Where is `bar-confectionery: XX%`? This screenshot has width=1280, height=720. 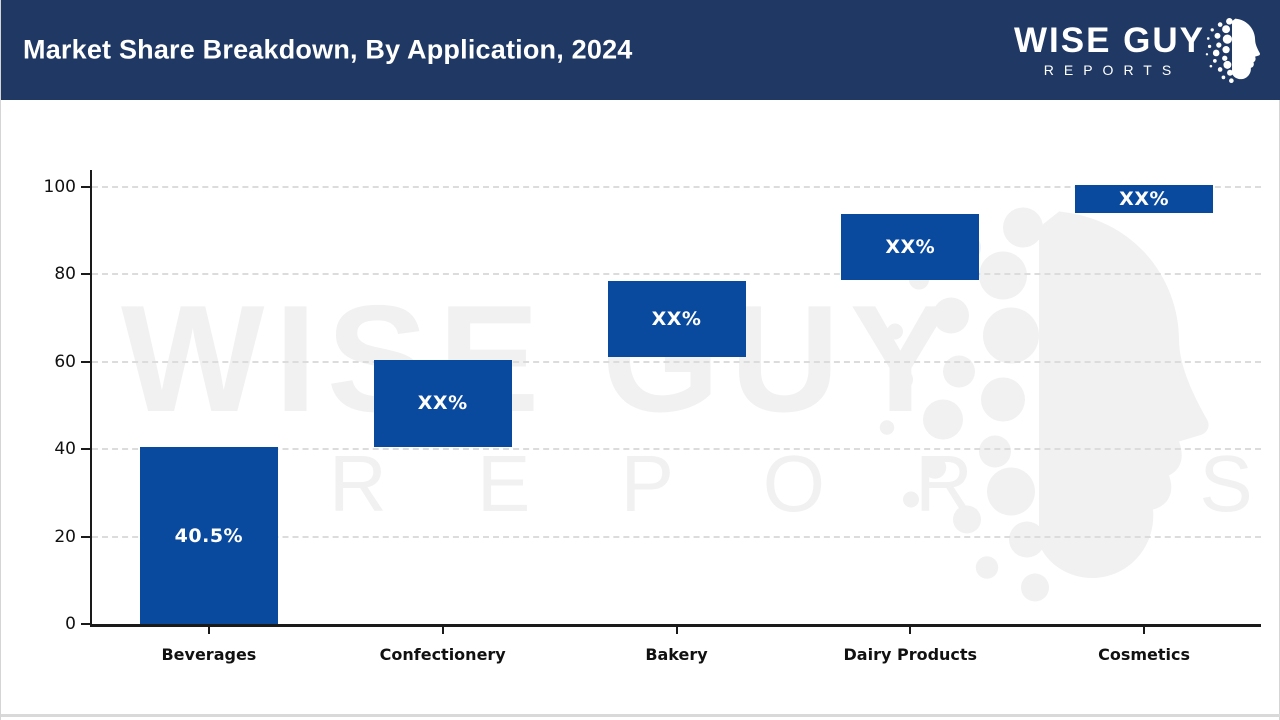
bar-confectionery: XX% is located at coordinates (442, 403).